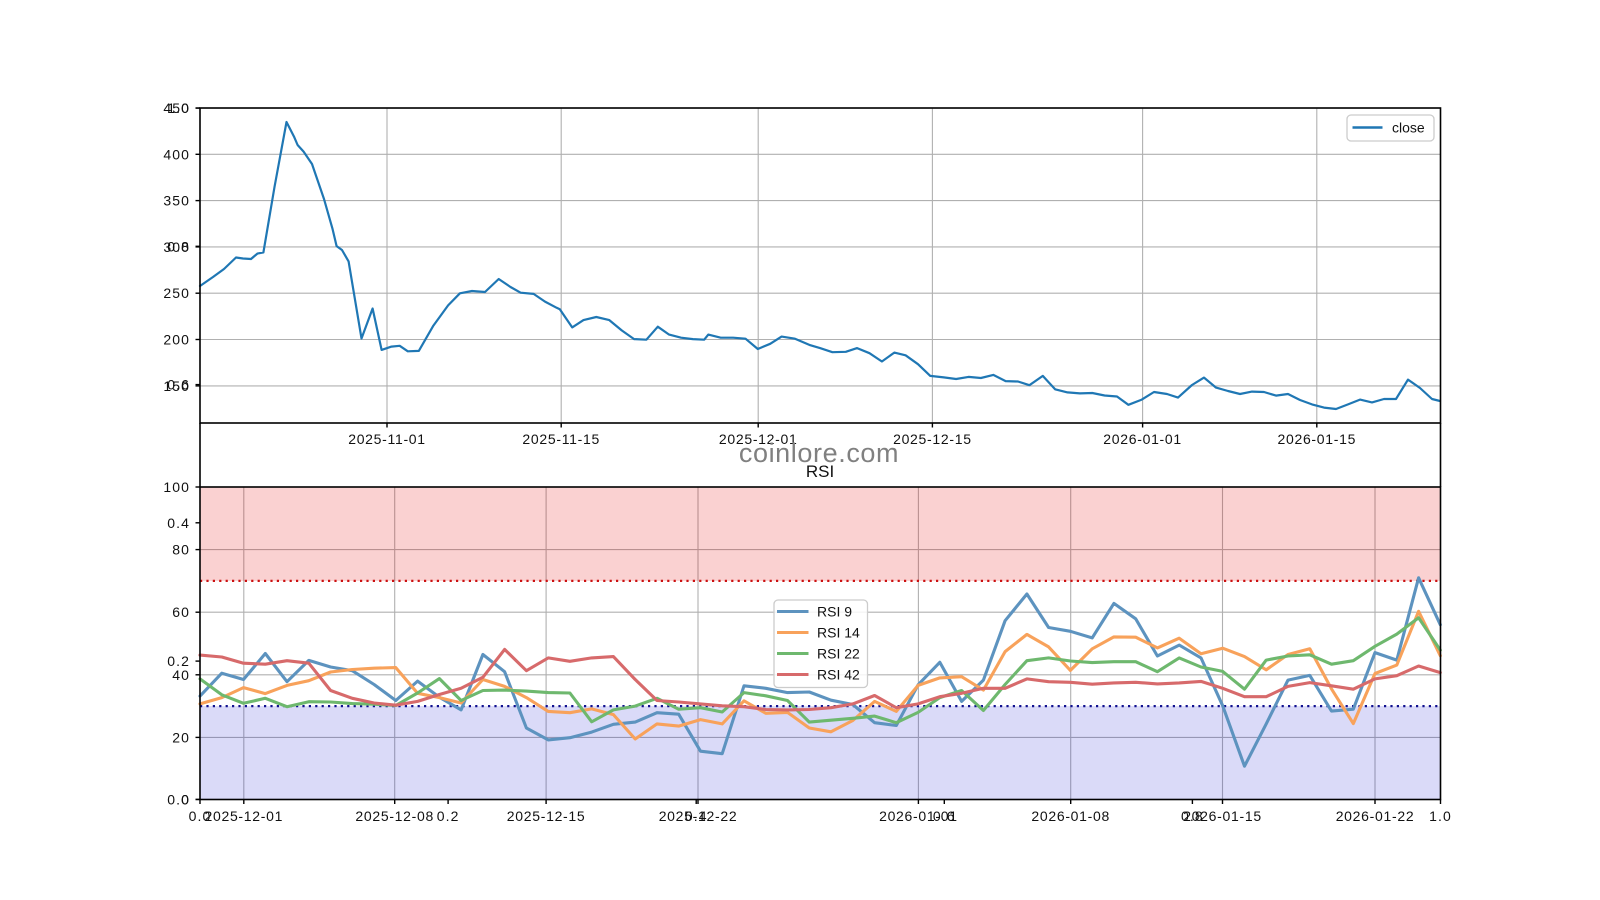 This screenshot has width=1600, height=900. Describe the element at coordinates (838, 654) in the screenshot. I see `svg-text: RSI 22` at that location.